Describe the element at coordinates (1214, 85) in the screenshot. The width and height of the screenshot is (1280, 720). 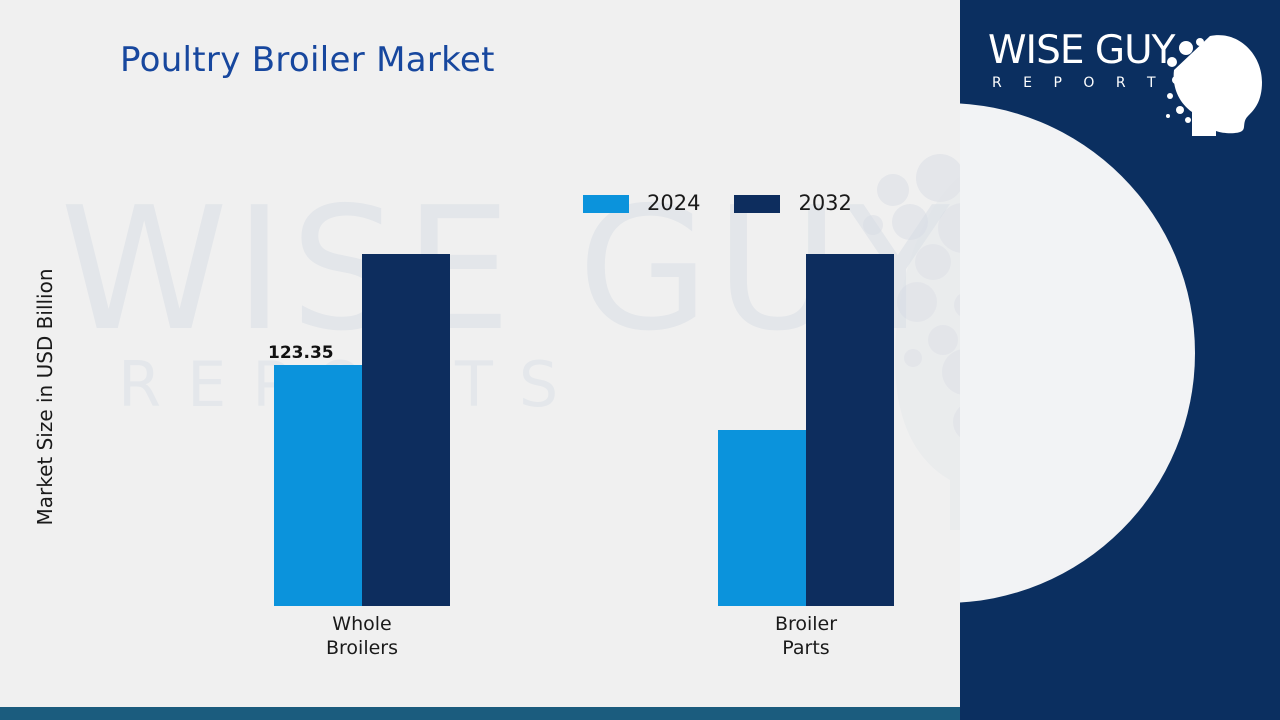
I see `dotted-head-logo-icon` at that location.